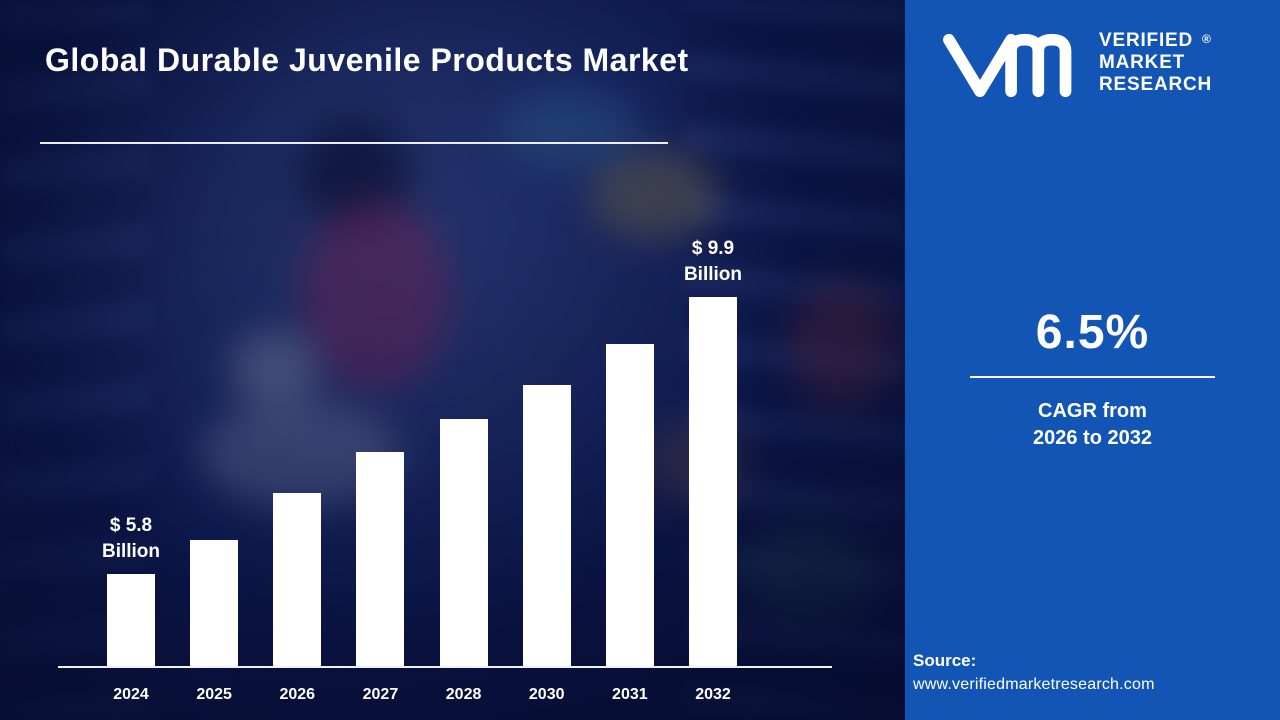 This screenshot has width=1280, height=720. I want to click on x-axis-line, so click(445, 667).